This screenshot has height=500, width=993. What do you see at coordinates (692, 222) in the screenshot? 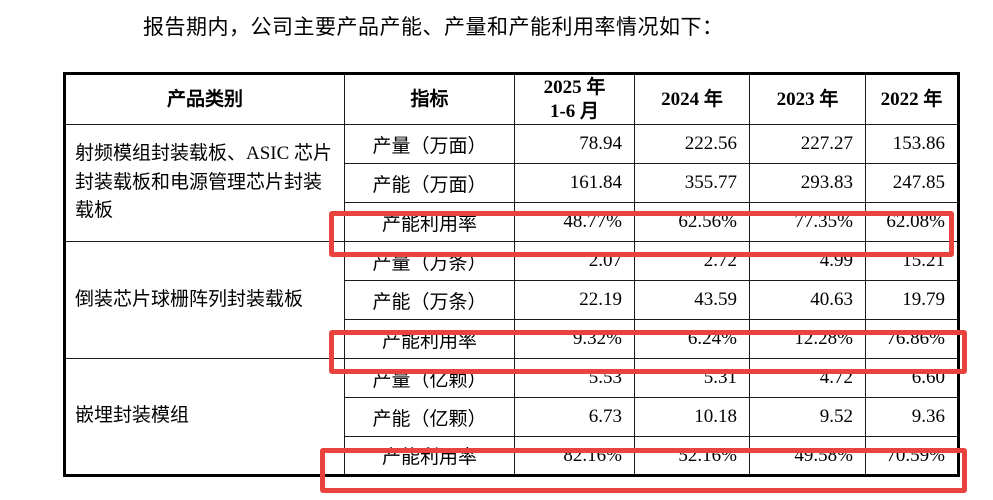
I see `value-cell: 62.56%` at bounding box center [692, 222].